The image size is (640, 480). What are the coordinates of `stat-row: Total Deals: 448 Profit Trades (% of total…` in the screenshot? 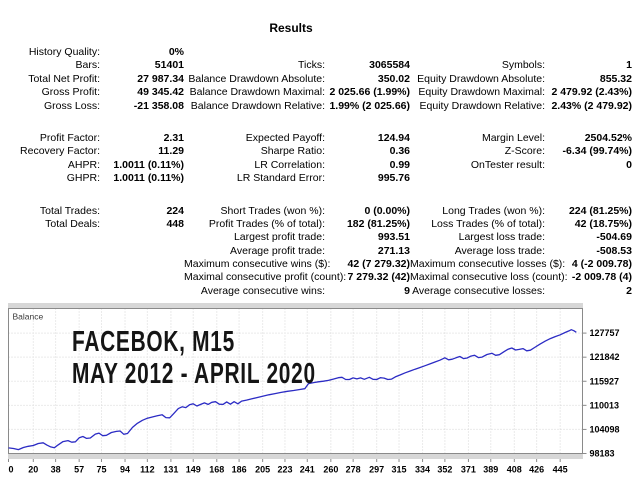 It's located at (317, 224).